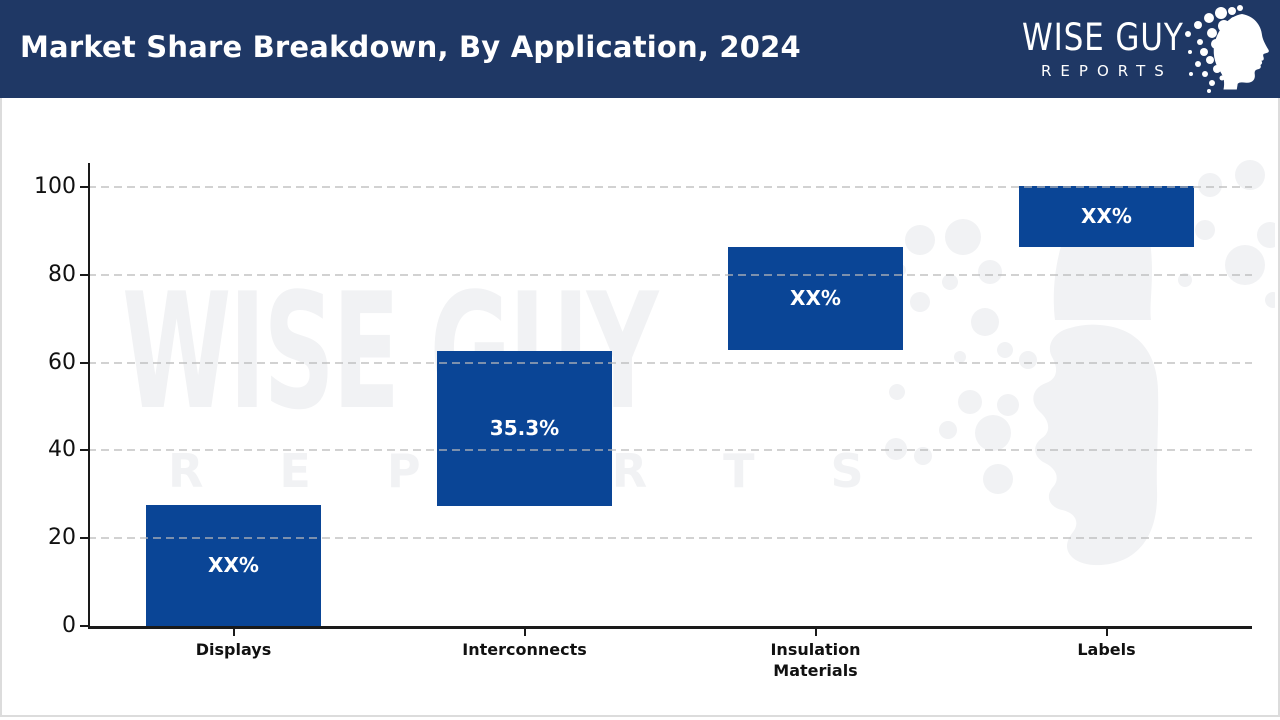 The height and width of the screenshot is (720, 1280). Describe the element at coordinates (524, 649) in the screenshot. I see `x-tick-label: Interconnects` at that location.